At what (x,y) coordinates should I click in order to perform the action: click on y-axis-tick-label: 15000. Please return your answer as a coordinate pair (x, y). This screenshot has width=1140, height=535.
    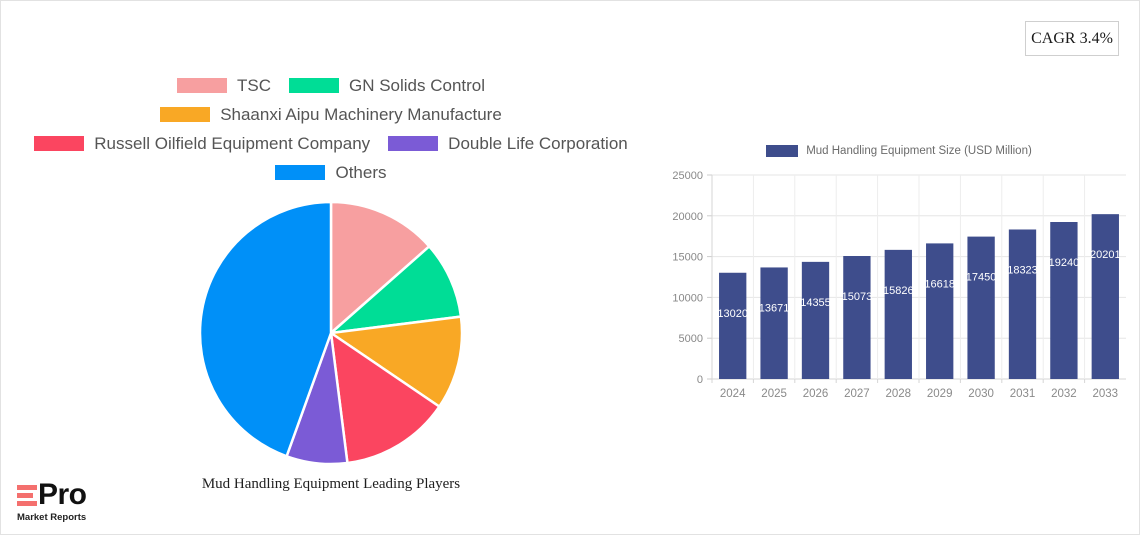
    Looking at the image, I should click on (687, 258).